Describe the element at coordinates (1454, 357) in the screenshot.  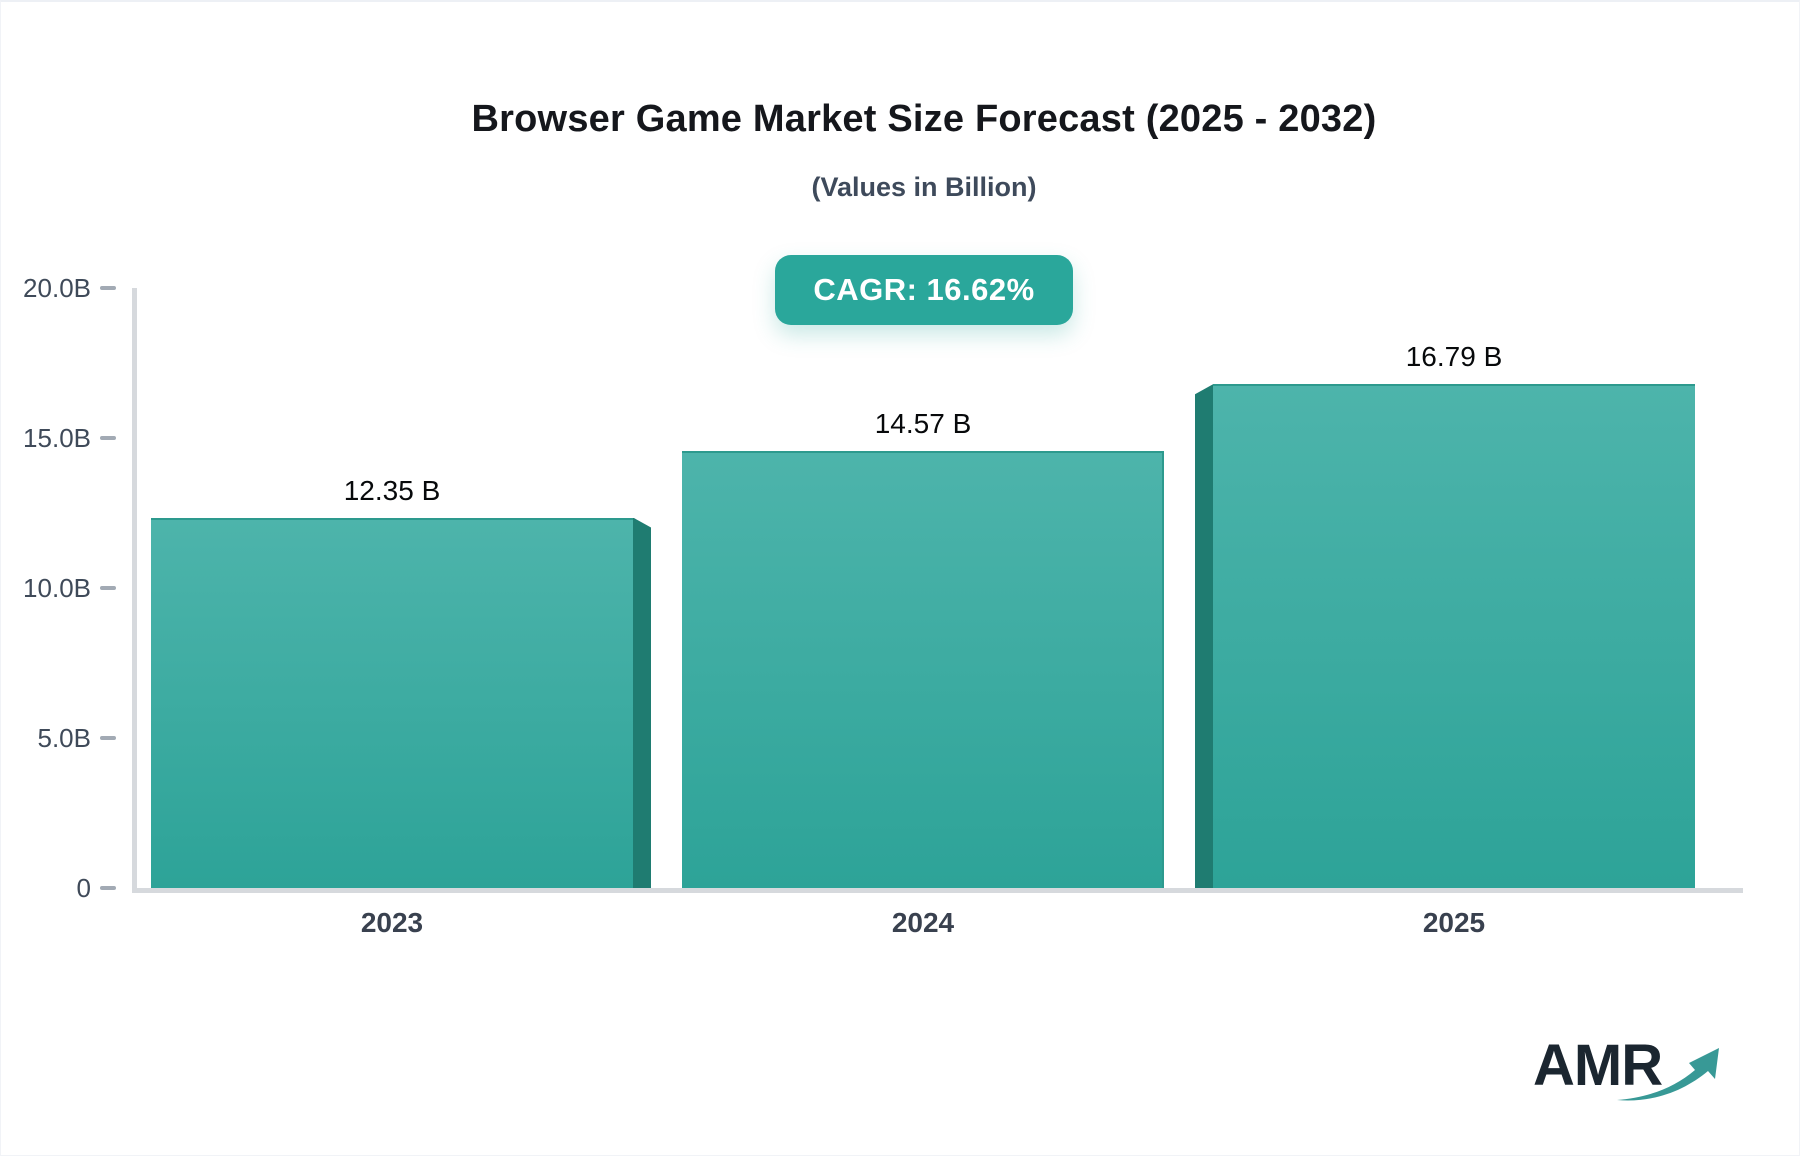
I see `bar-value-label: 16.79 B` at that location.